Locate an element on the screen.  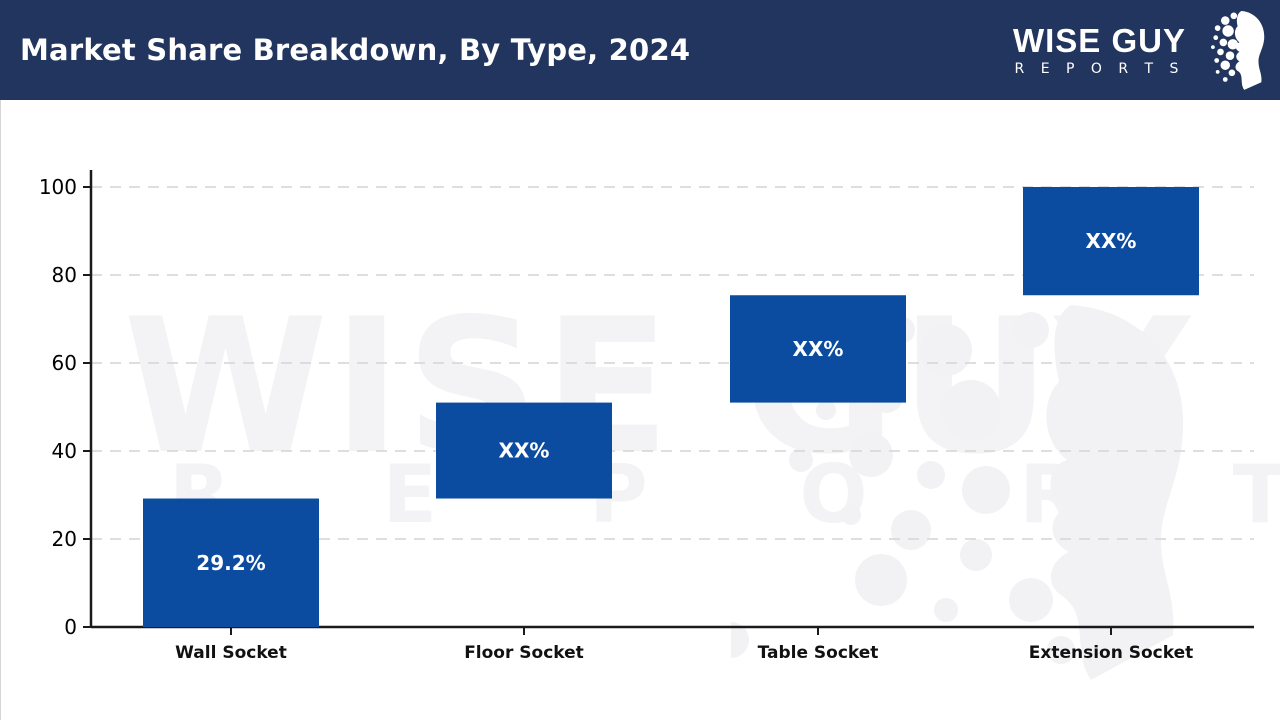
brand-logo: WISE GUY R E P O R T S is located at coordinates (1140, 50).